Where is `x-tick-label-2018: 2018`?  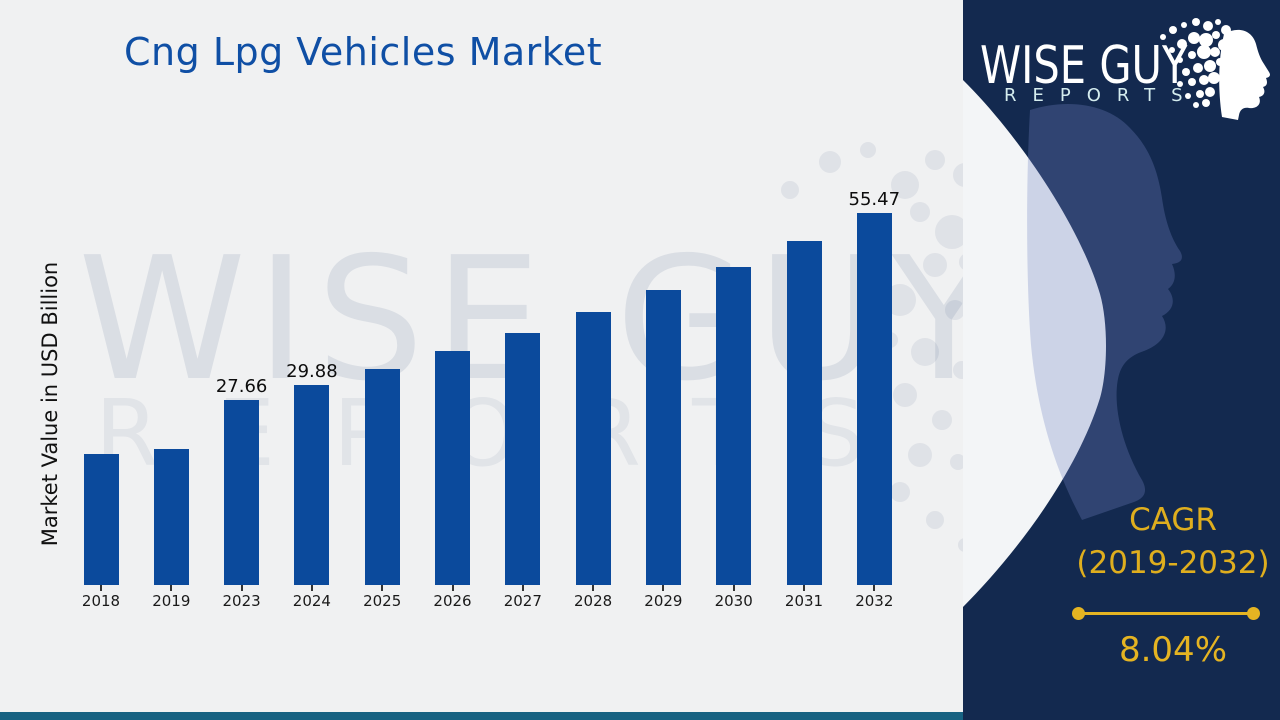
x-tick-label-2018: 2018 is located at coordinates (101, 601).